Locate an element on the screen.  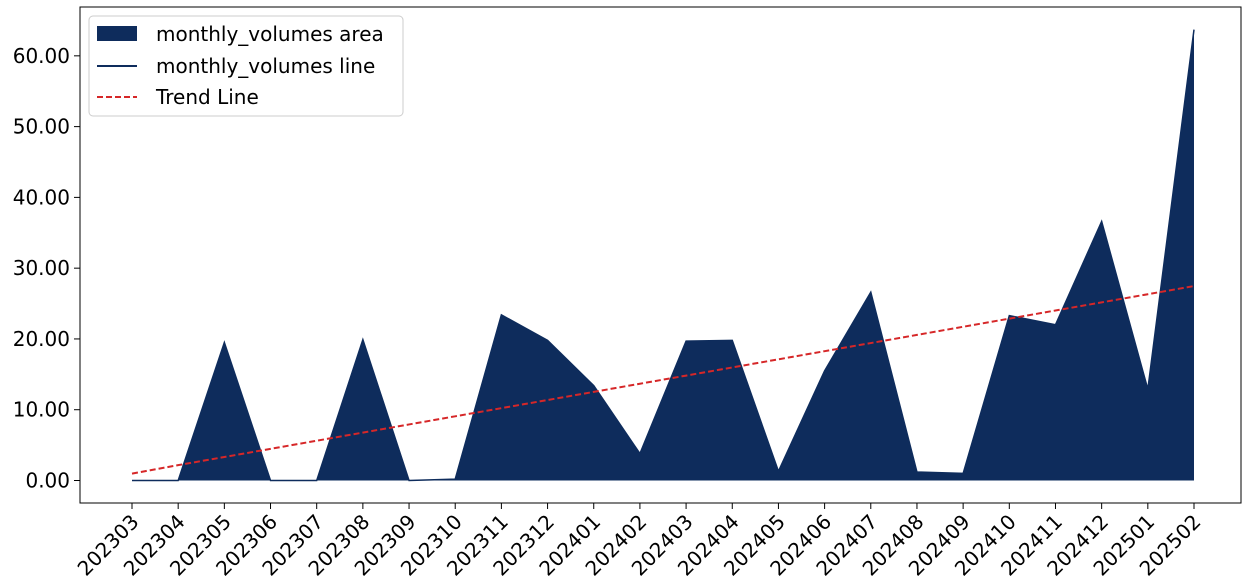
legend-frame is located at coordinates (246, 66).